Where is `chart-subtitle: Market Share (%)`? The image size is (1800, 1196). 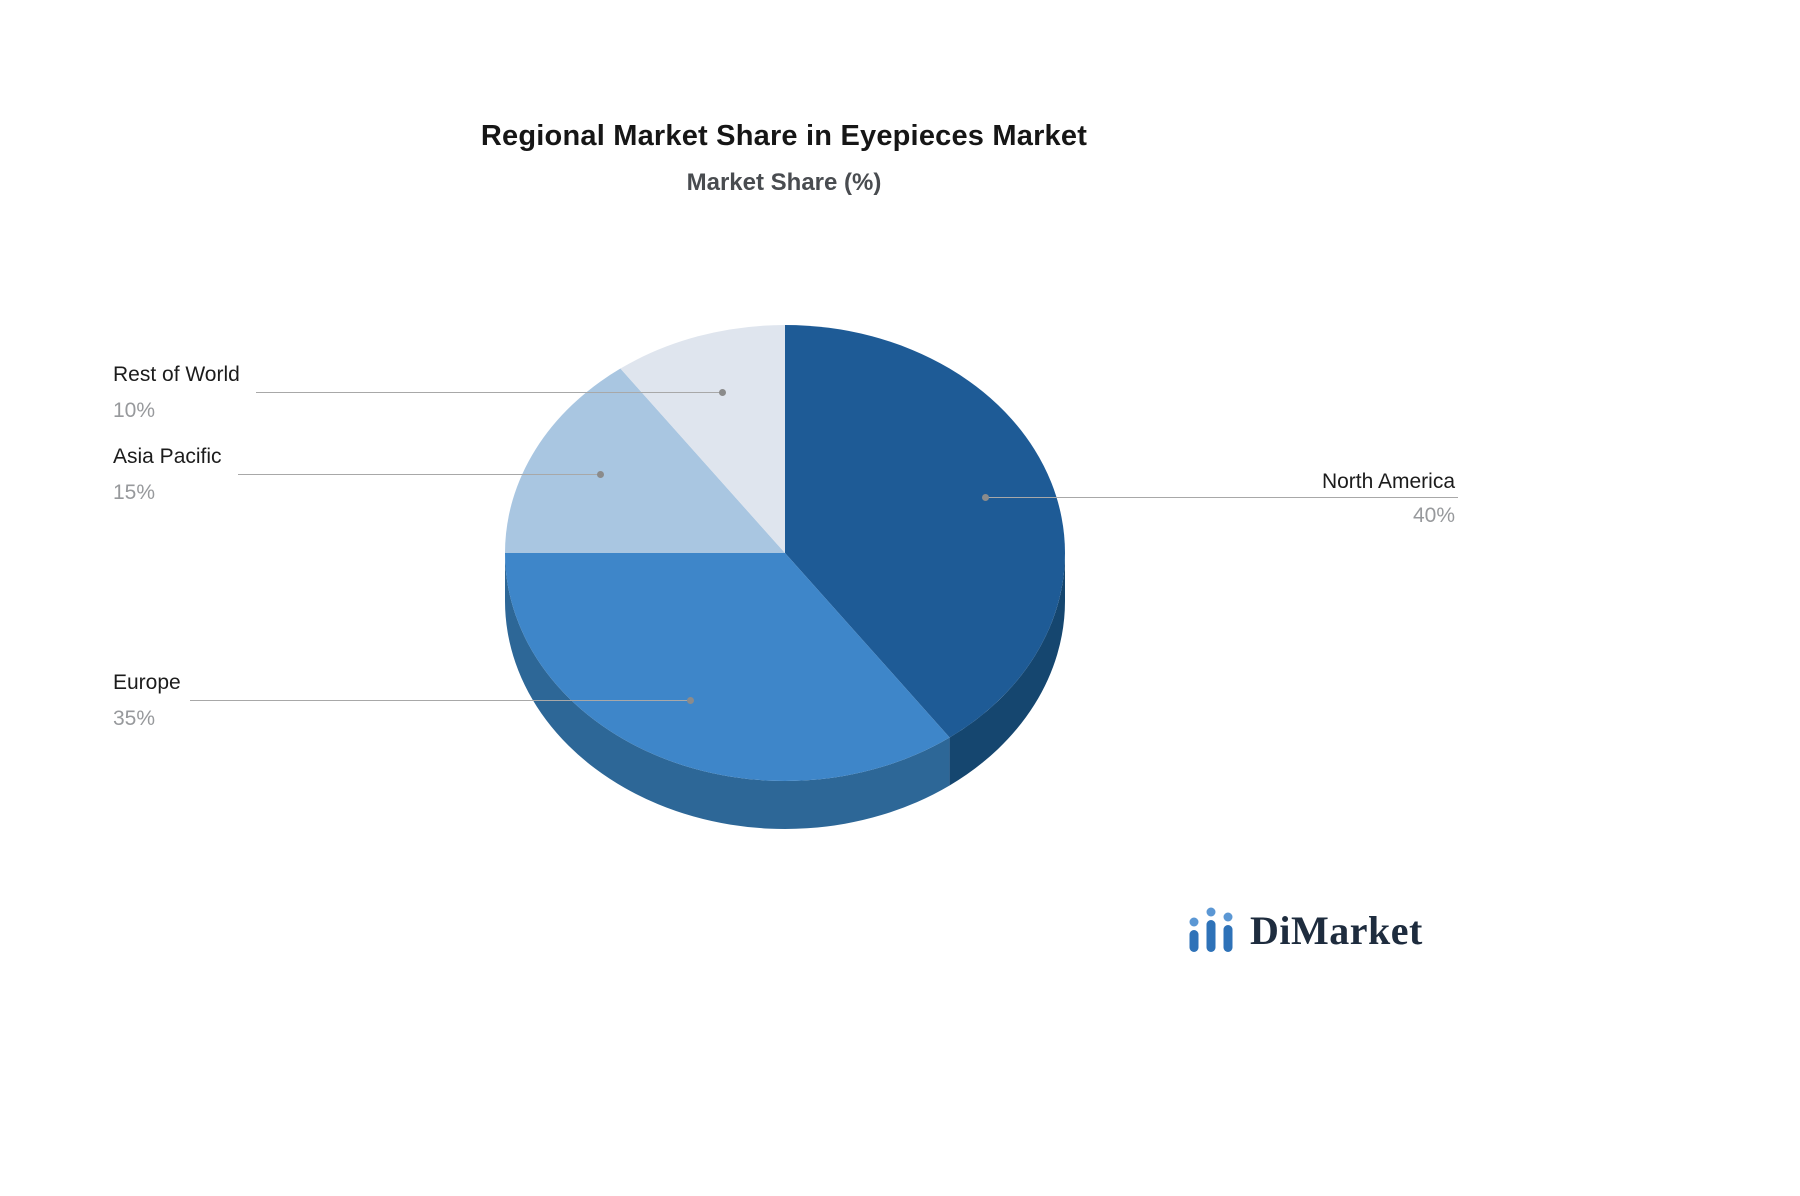 chart-subtitle: Market Share (%) is located at coordinates (784, 182).